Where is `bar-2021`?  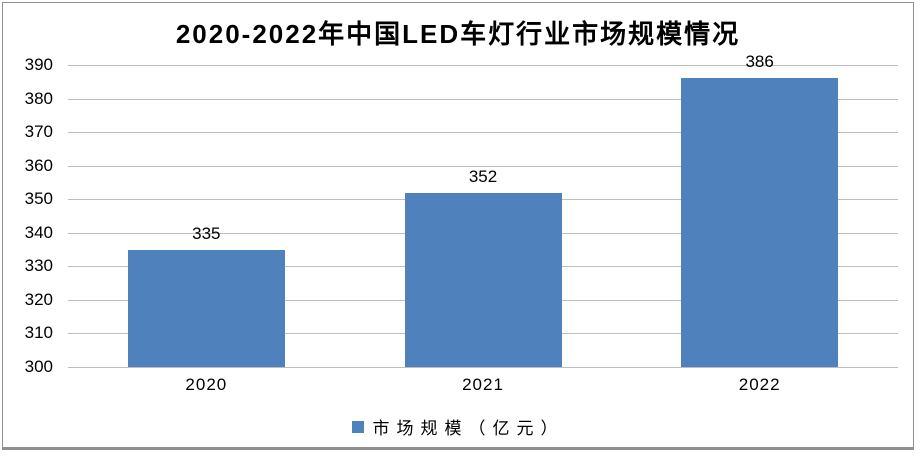
bar-2021 is located at coordinates (483, 279).